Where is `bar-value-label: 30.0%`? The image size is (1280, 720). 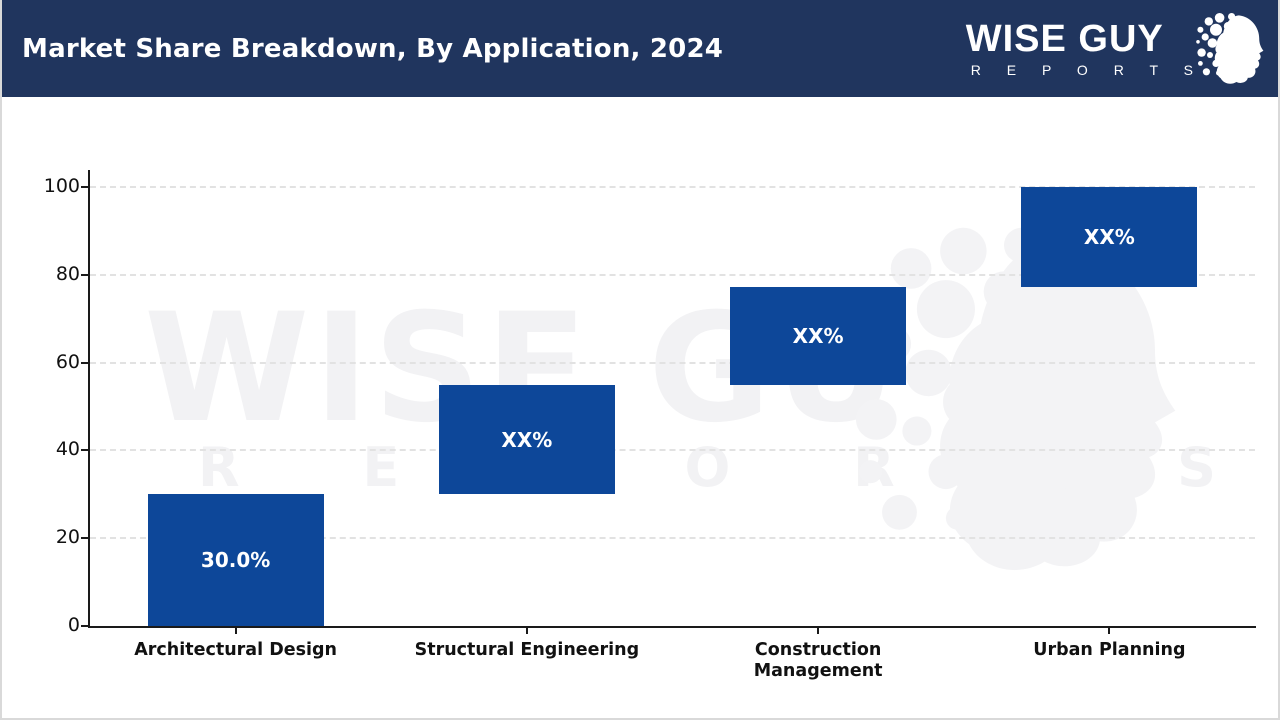
bar-value-label: 30.0% is located at coordinates (235, 560).